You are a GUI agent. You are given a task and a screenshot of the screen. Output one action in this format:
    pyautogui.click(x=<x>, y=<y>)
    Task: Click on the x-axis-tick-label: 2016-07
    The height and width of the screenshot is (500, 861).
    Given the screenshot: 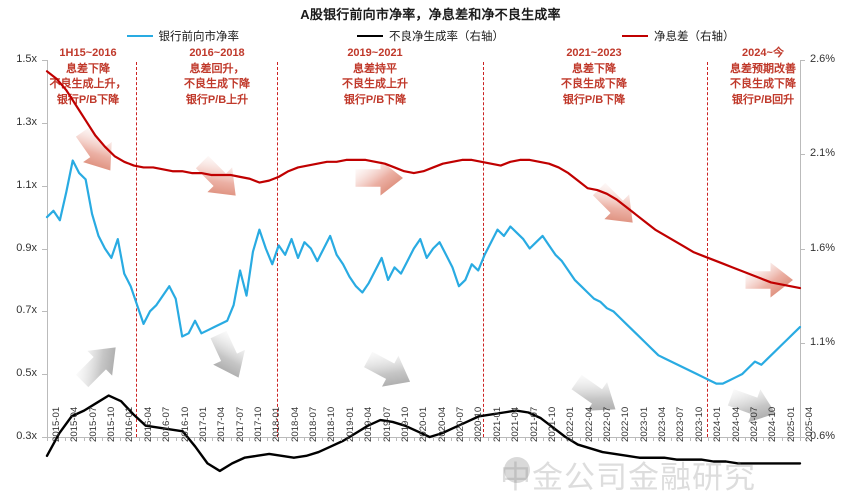 What is the action you would take?
    pyautogui.click(x=167, y=424)
    